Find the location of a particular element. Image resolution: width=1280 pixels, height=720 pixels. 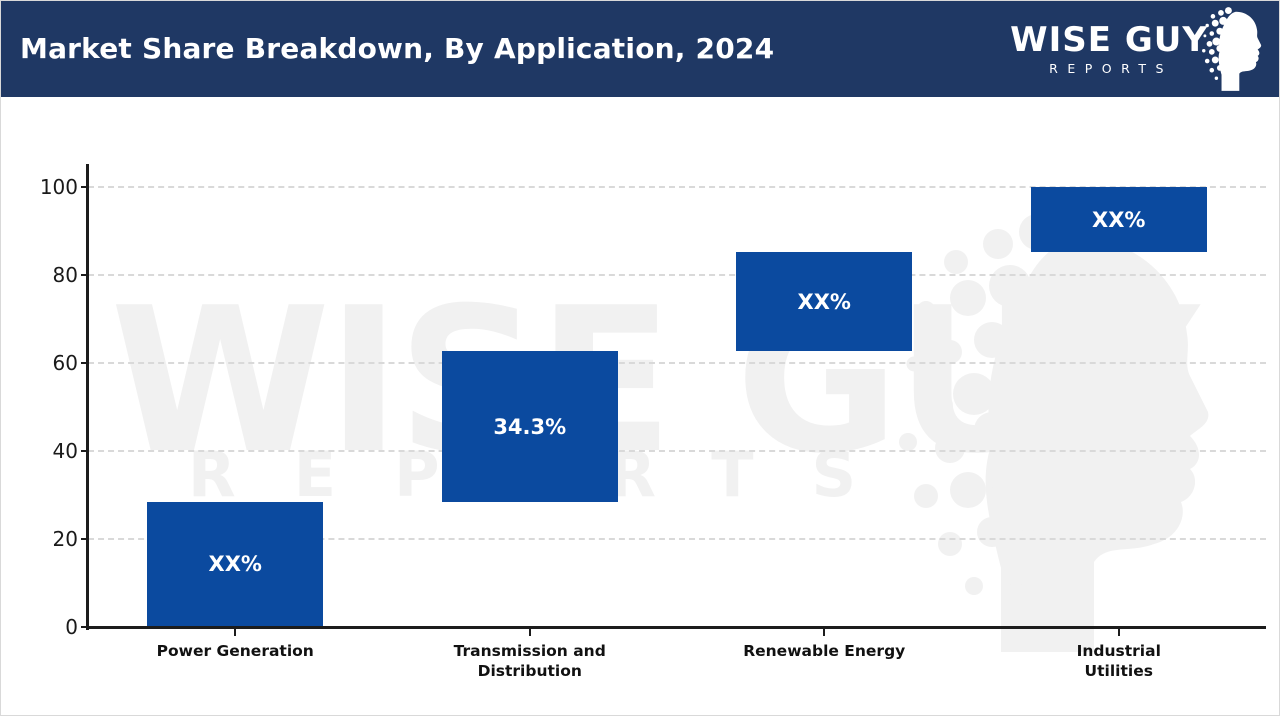

category-label: Transmission and Distribution is located at coordinates (529, 660).